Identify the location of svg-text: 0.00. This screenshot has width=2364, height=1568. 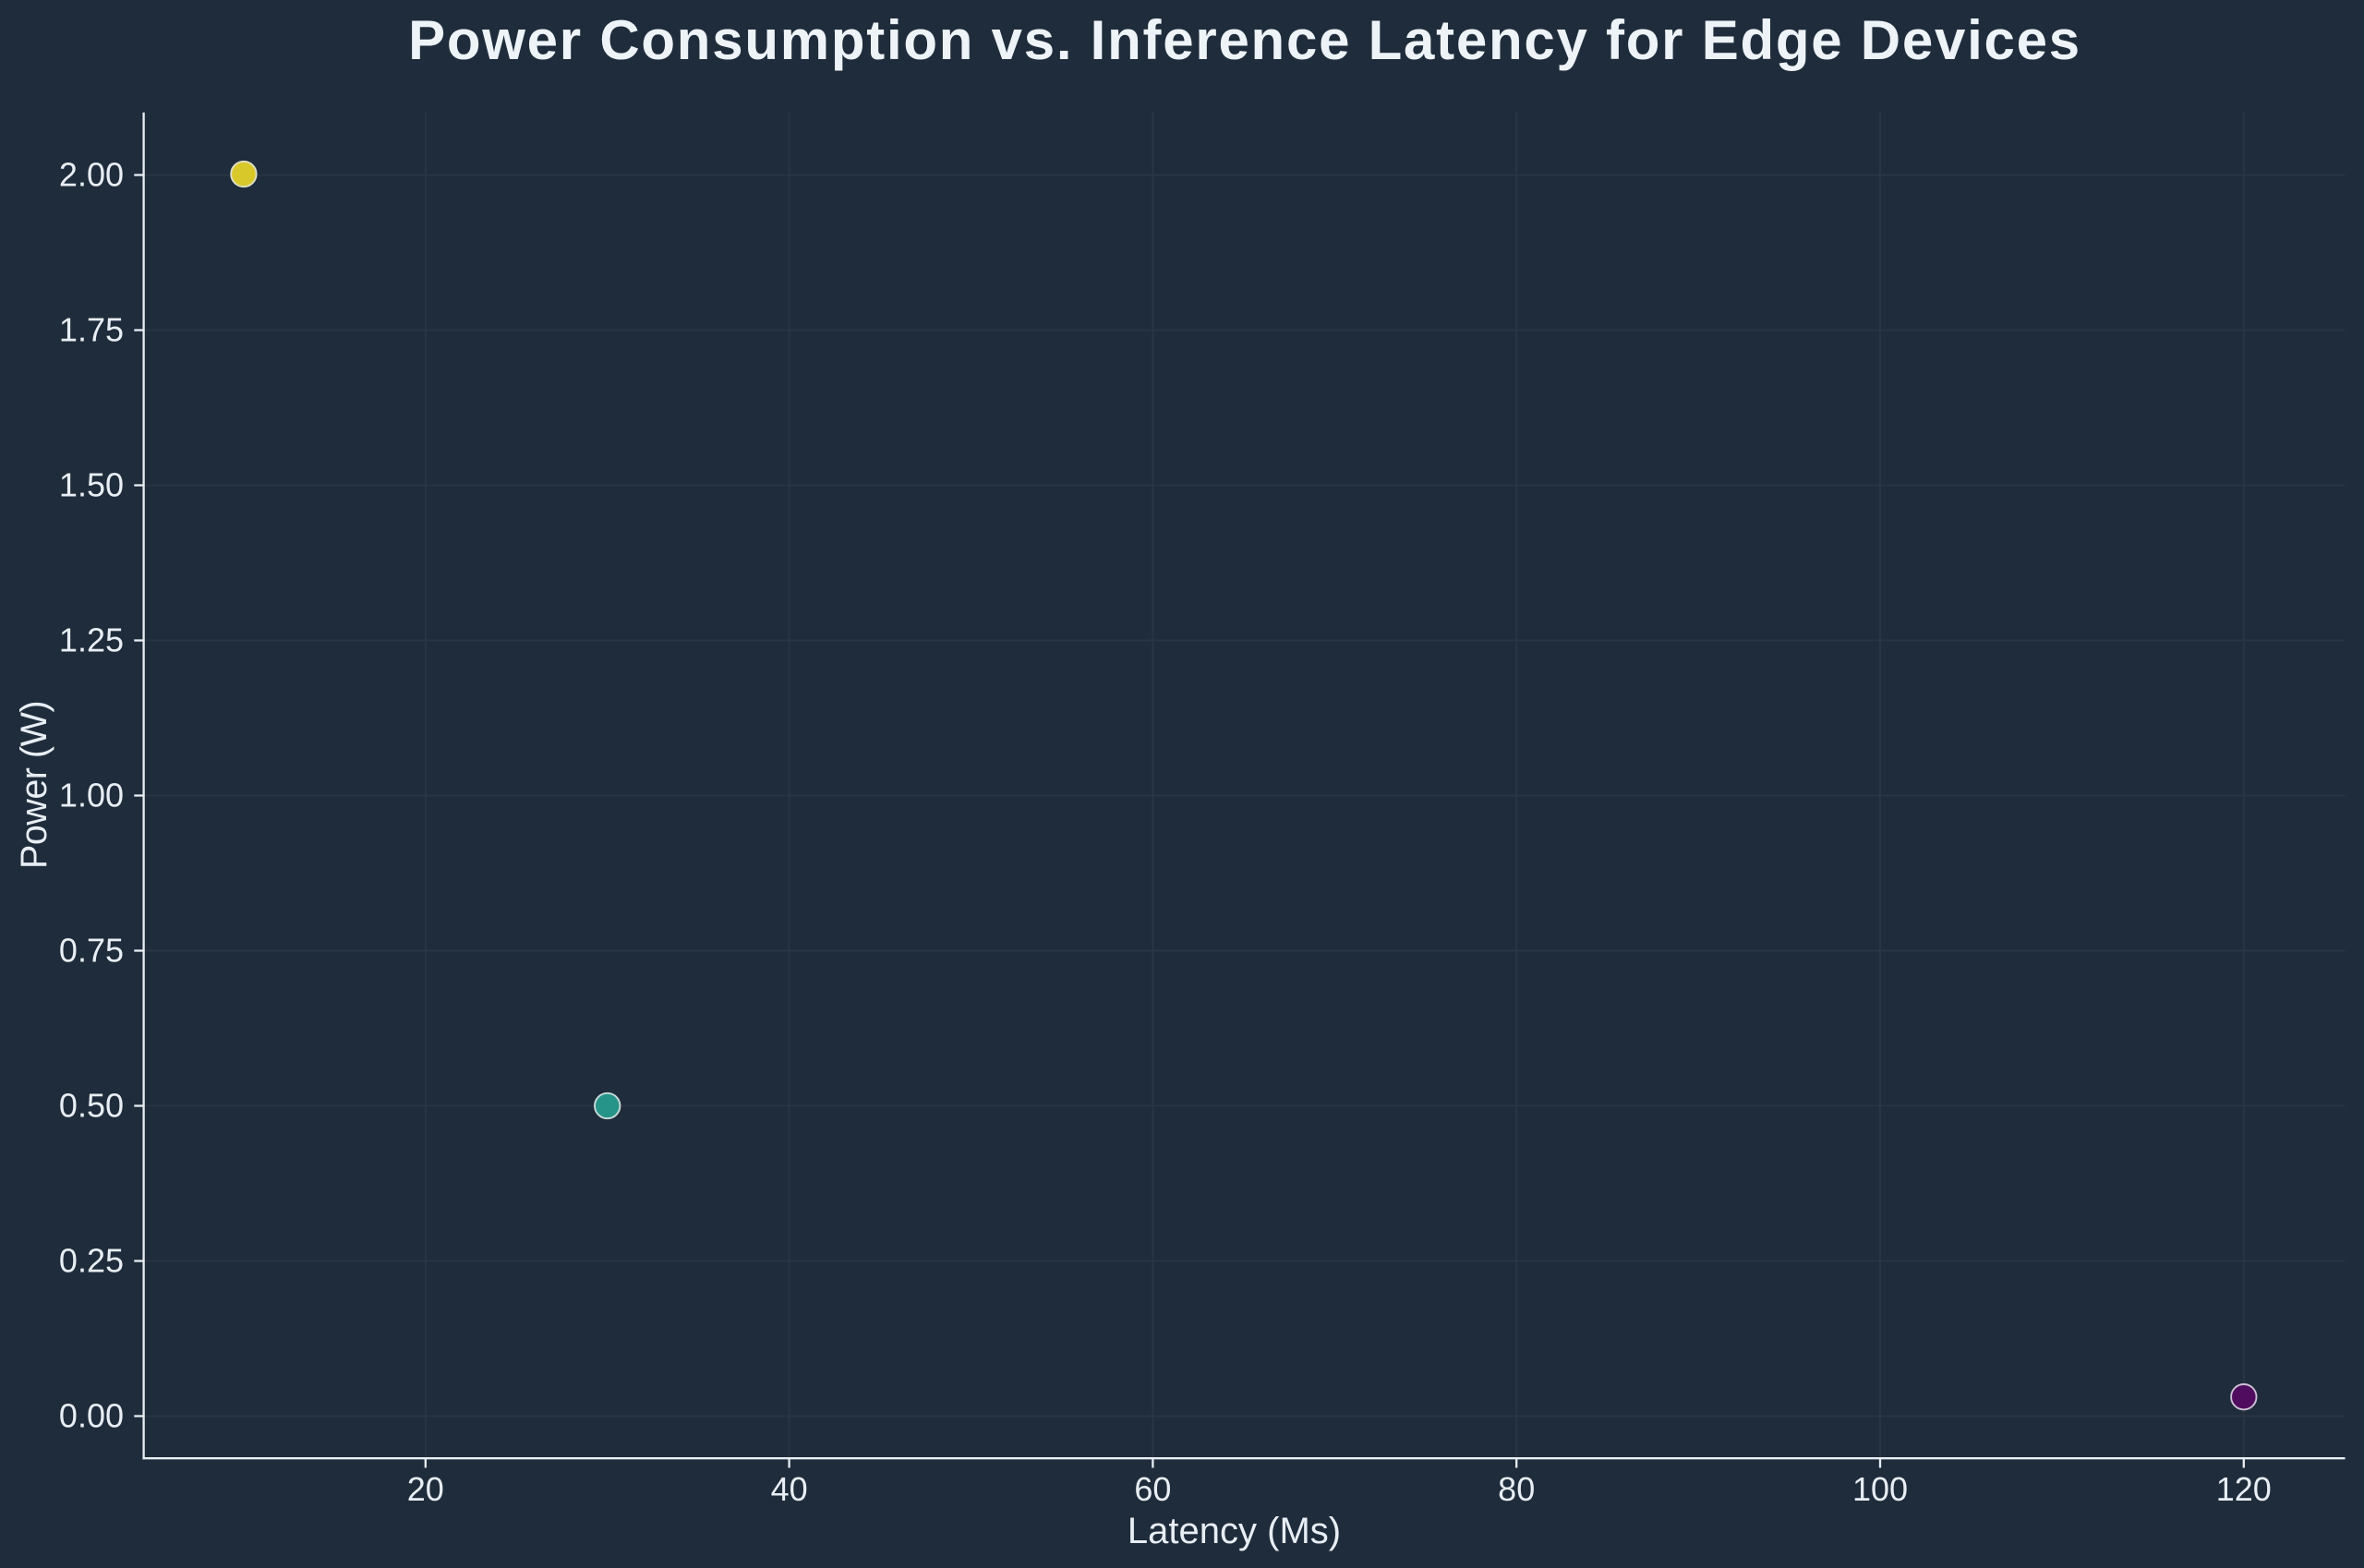
(92, 1416).